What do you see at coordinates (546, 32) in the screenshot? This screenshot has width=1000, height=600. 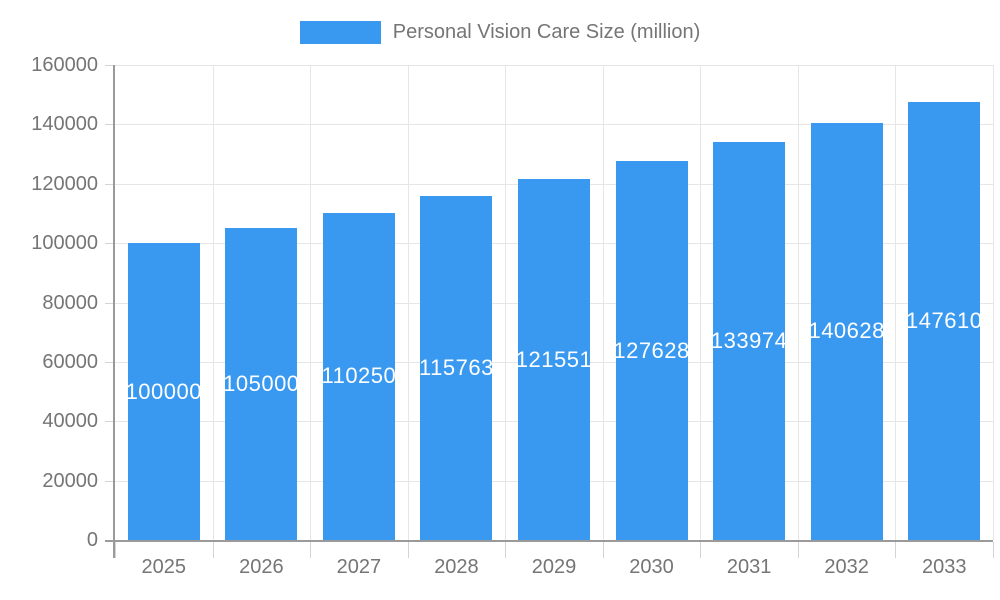 I see `legend-label: Personal Vision Care Size (million)` at bounding box center [546, 32].